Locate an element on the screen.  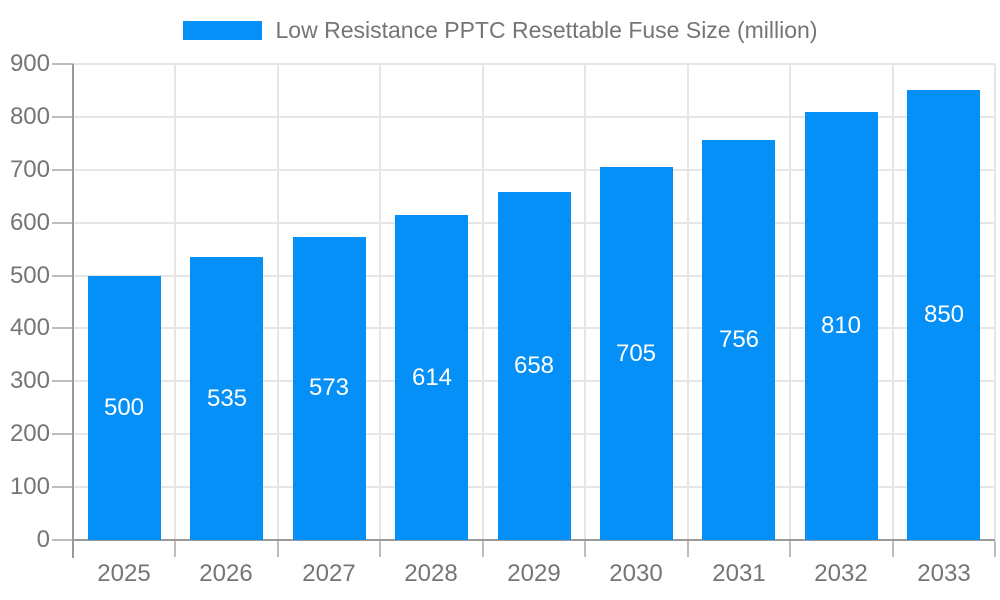
bar-value-label: 705 is located at coordinates (636, 353).